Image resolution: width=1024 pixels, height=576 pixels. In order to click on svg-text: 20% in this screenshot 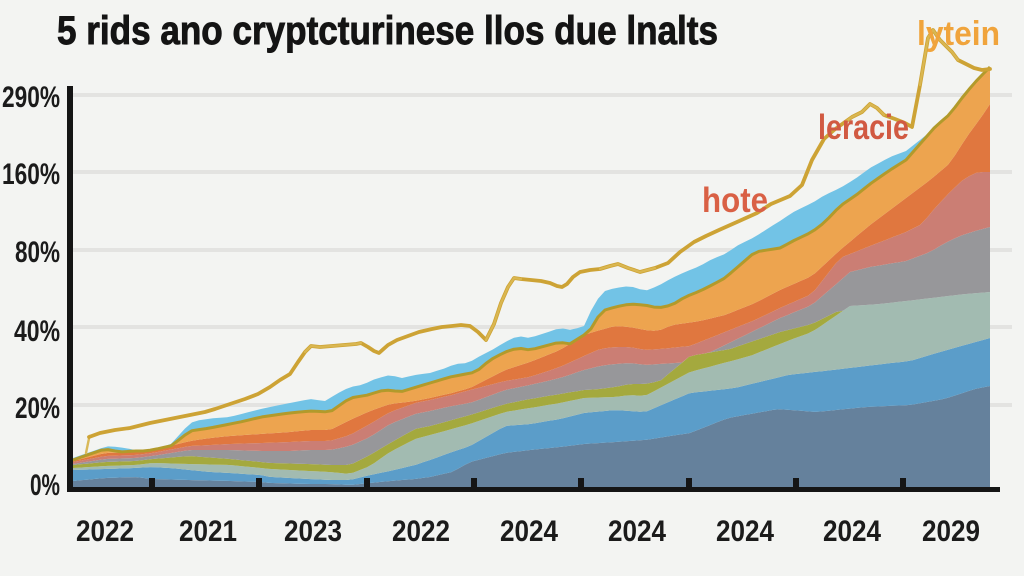, I will do `click(37, 408)`.